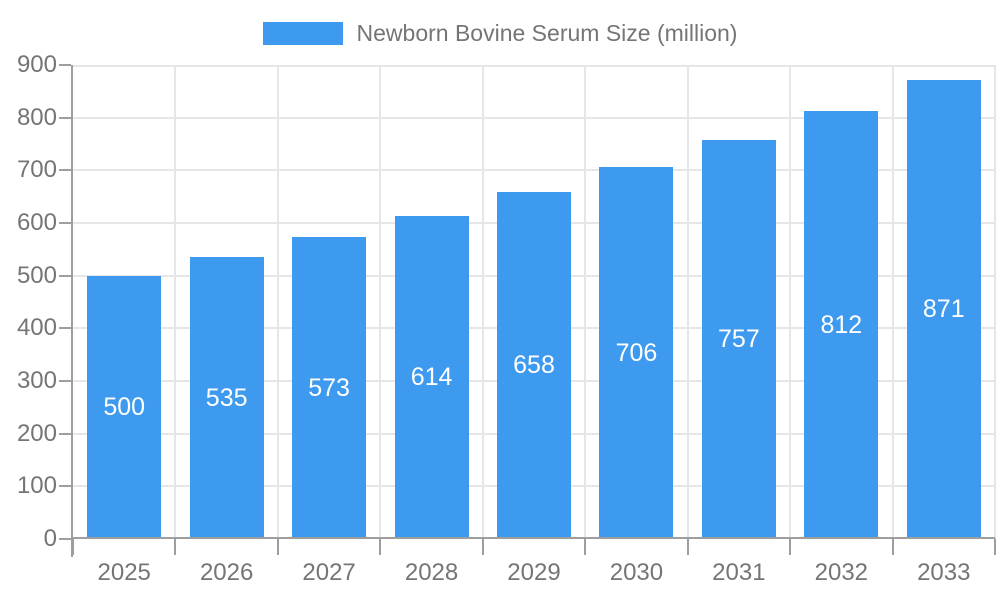 The image size is (1000, 600). Describe the element at coordinates (72, 311) in the screenshot. I see `y-axis-line` at that location.